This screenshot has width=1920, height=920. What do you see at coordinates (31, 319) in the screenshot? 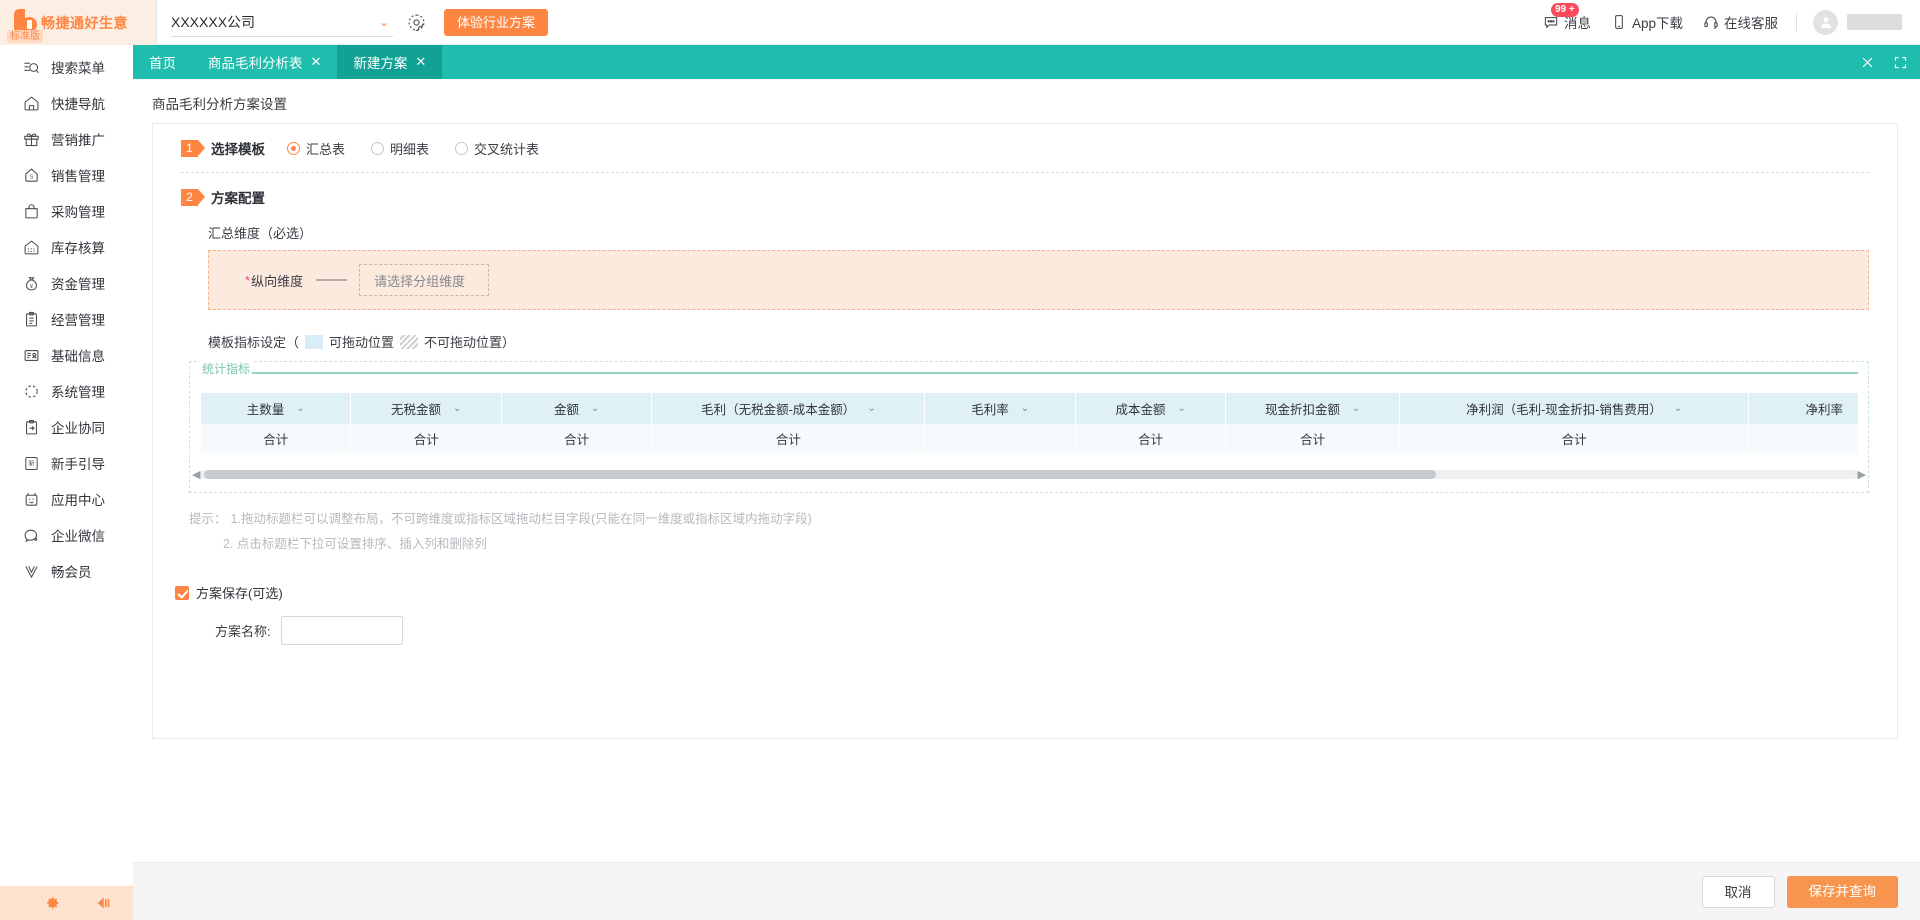
I see `clipboard-icon` at bounding box center [31, 319].